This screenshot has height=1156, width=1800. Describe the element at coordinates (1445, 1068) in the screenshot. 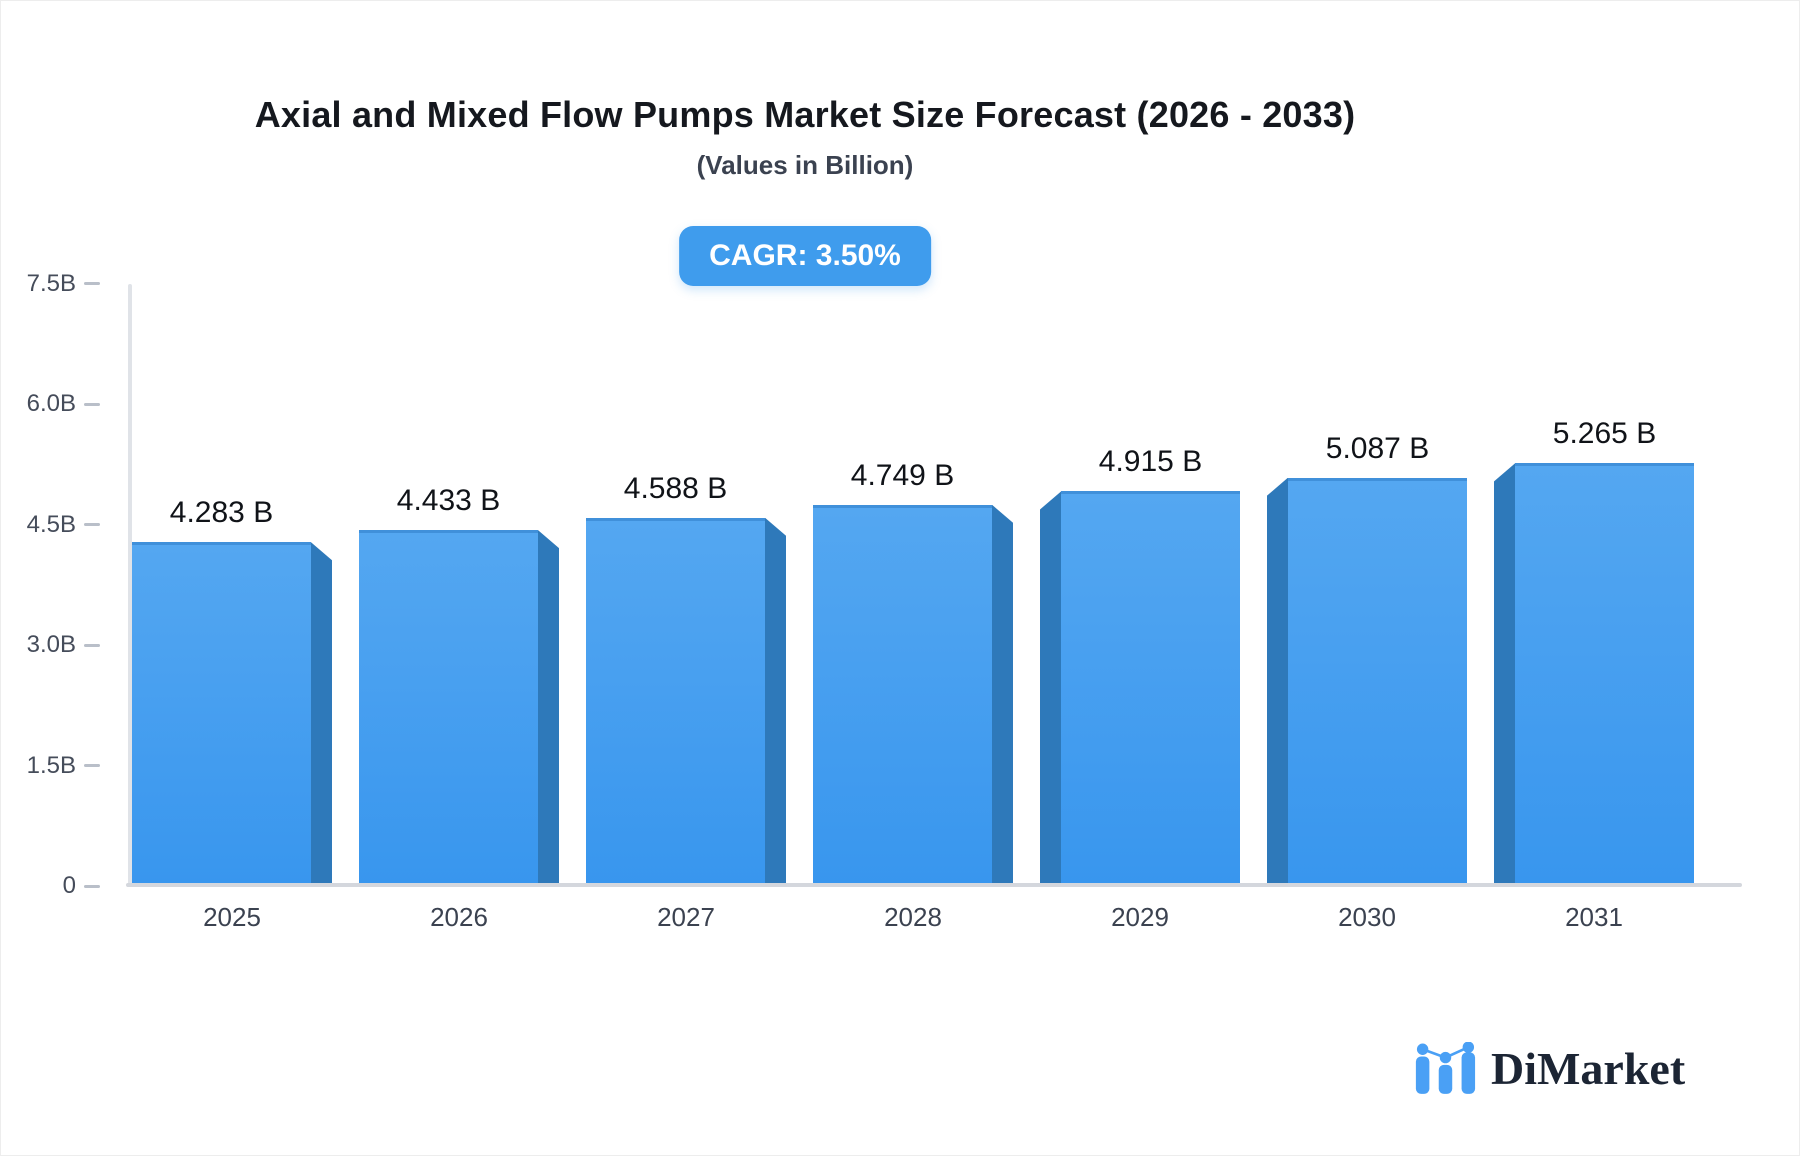

I see `bar-chart-logo-icon` at that location.